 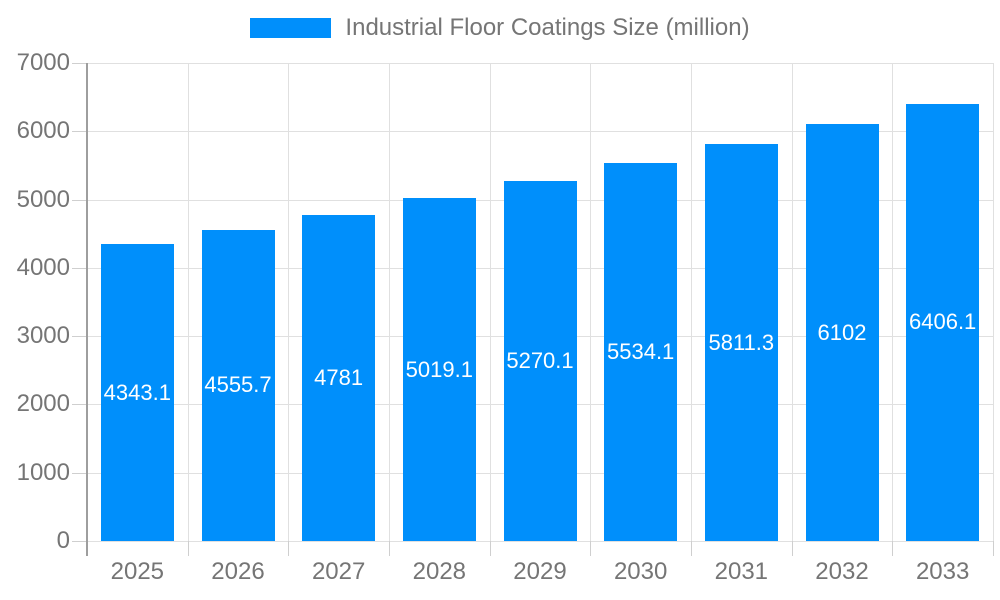 I want to click on bar-value-label: 5534.1, so click(x=641, y=352).